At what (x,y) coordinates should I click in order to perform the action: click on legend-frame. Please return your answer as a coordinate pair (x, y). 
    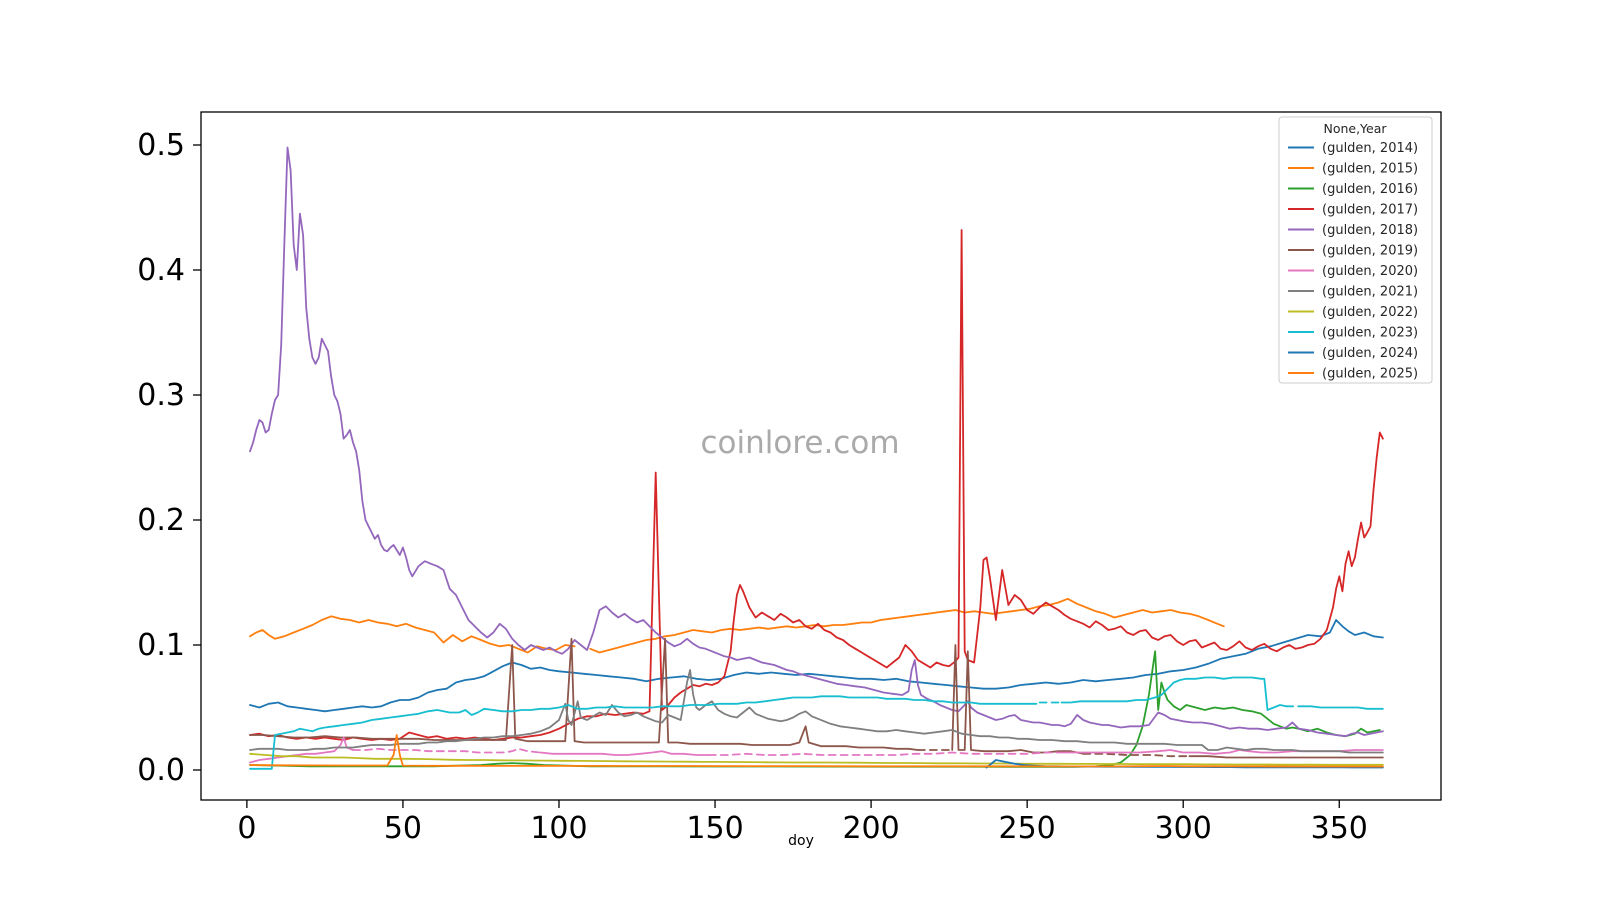
    Looking at the image, I should click on (1355, 250).